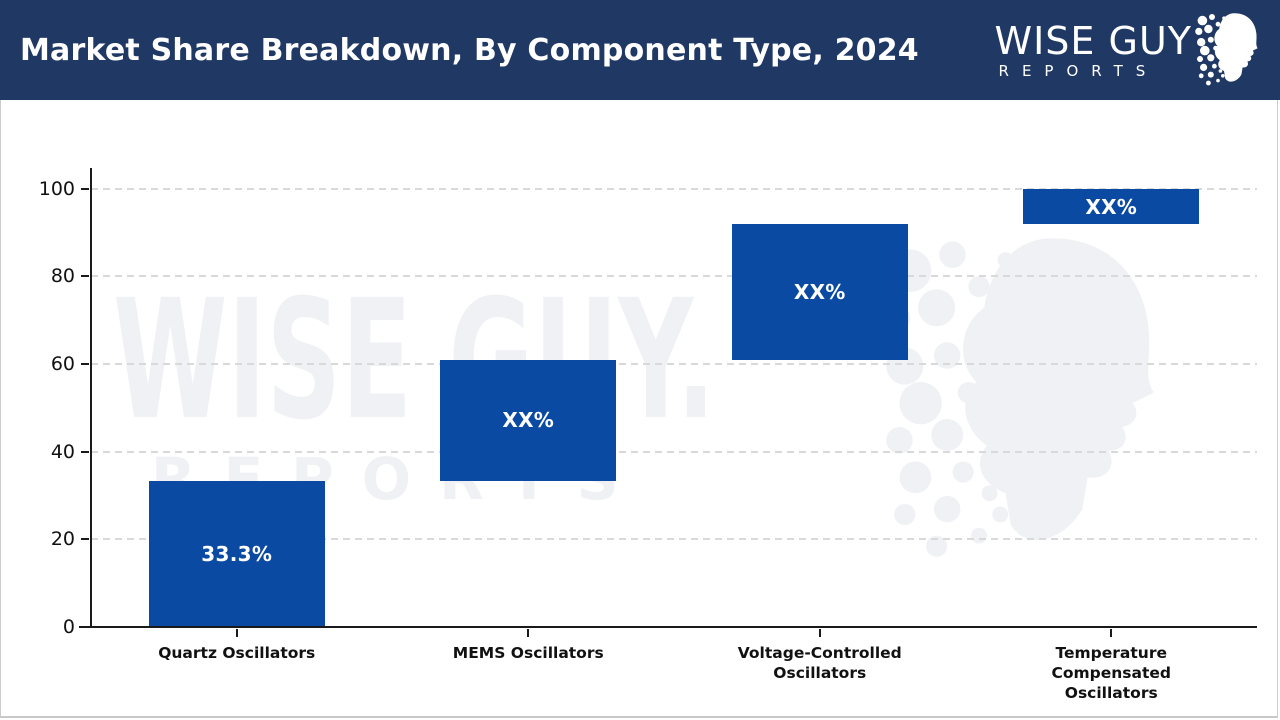 The height and width of the screenshot is (720, 1280). What do you see at coordinates (68, 627) in the screenshot?
I see `y-tick-label-0: 0` at bounding box center [68, 627].